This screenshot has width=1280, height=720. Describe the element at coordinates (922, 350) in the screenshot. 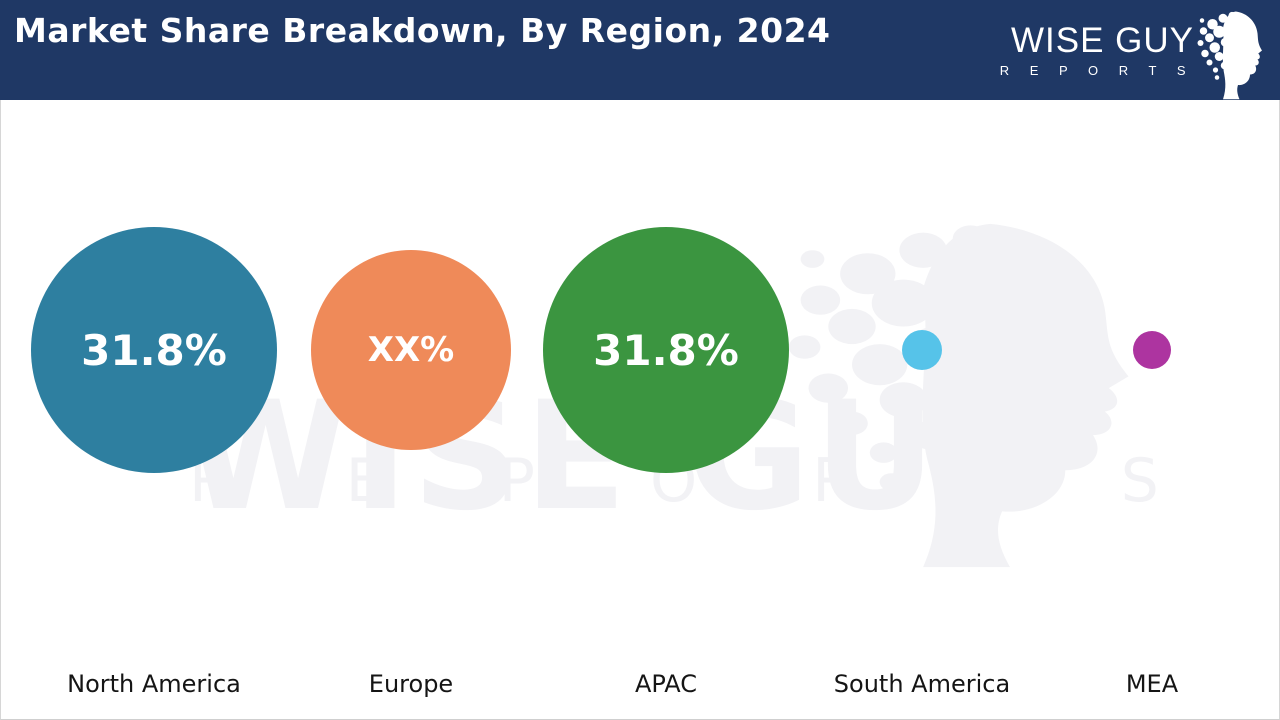

I see `bubble-south-america` at that location.